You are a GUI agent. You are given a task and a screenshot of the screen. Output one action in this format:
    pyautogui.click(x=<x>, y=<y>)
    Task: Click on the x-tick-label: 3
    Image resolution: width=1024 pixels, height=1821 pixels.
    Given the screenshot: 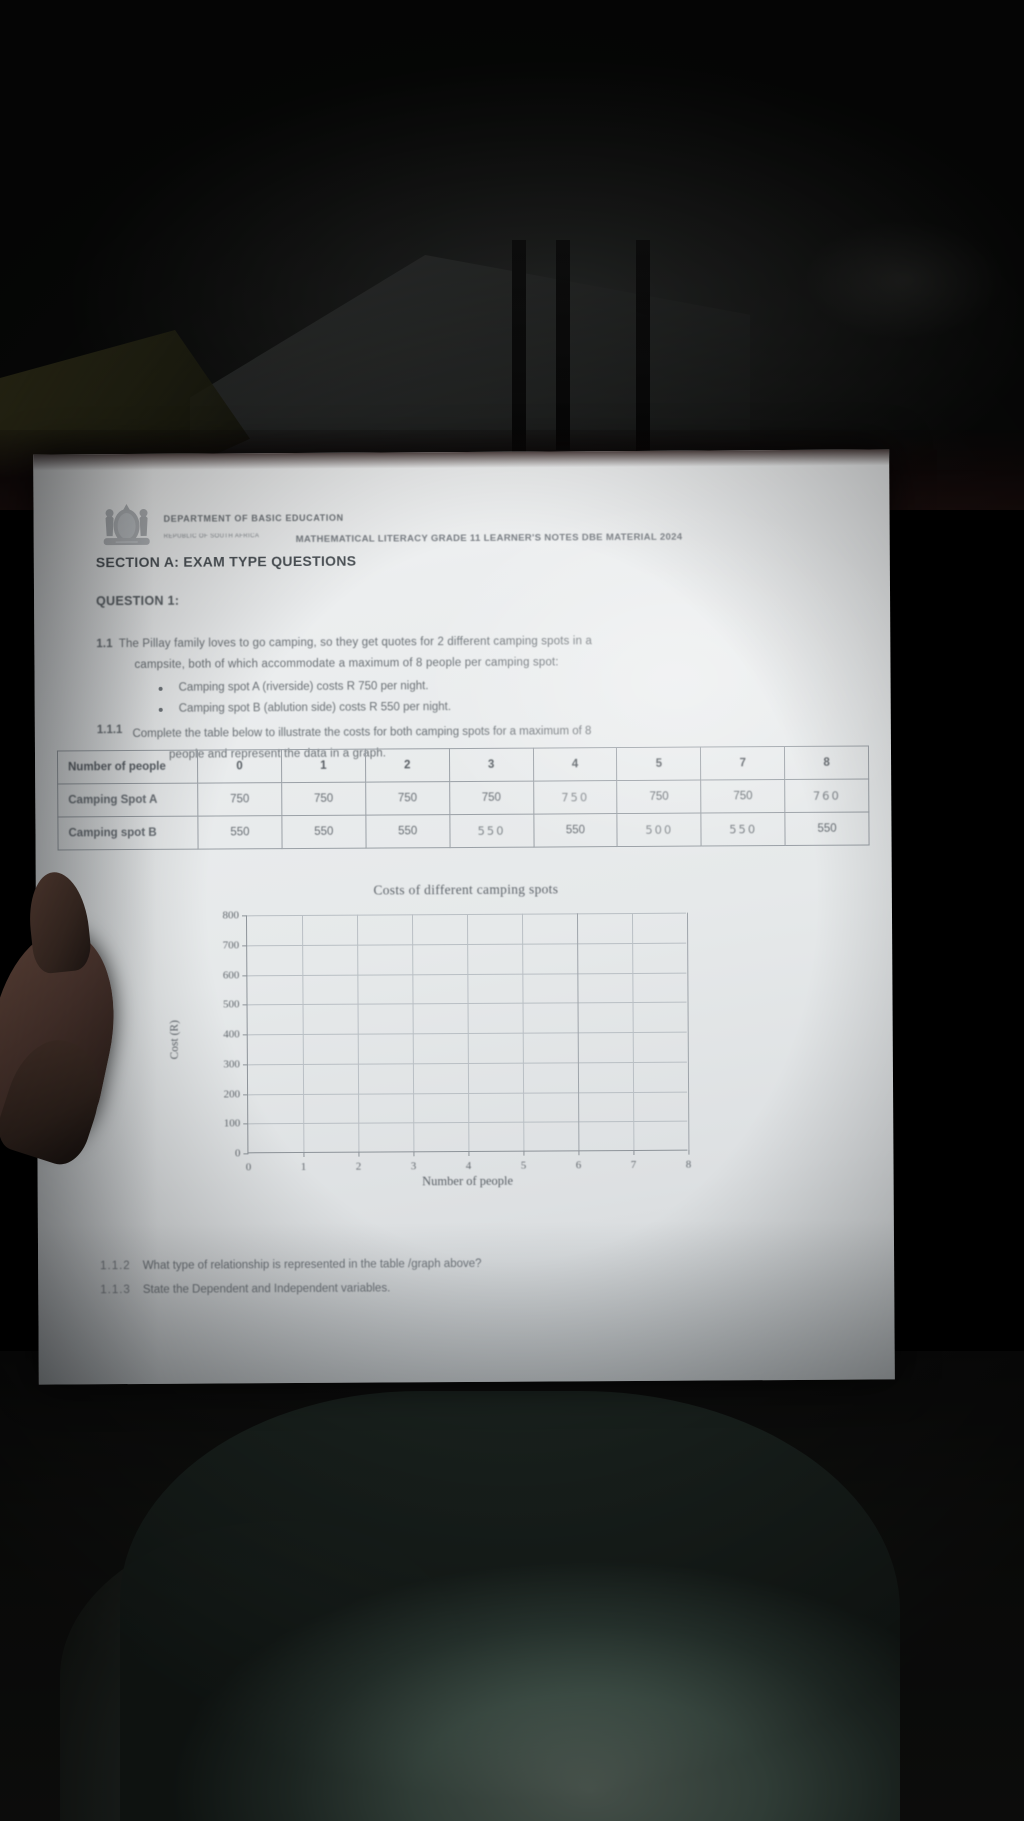 What is the action you would take?
    pyautogui.click(x=413, y=1166)
    